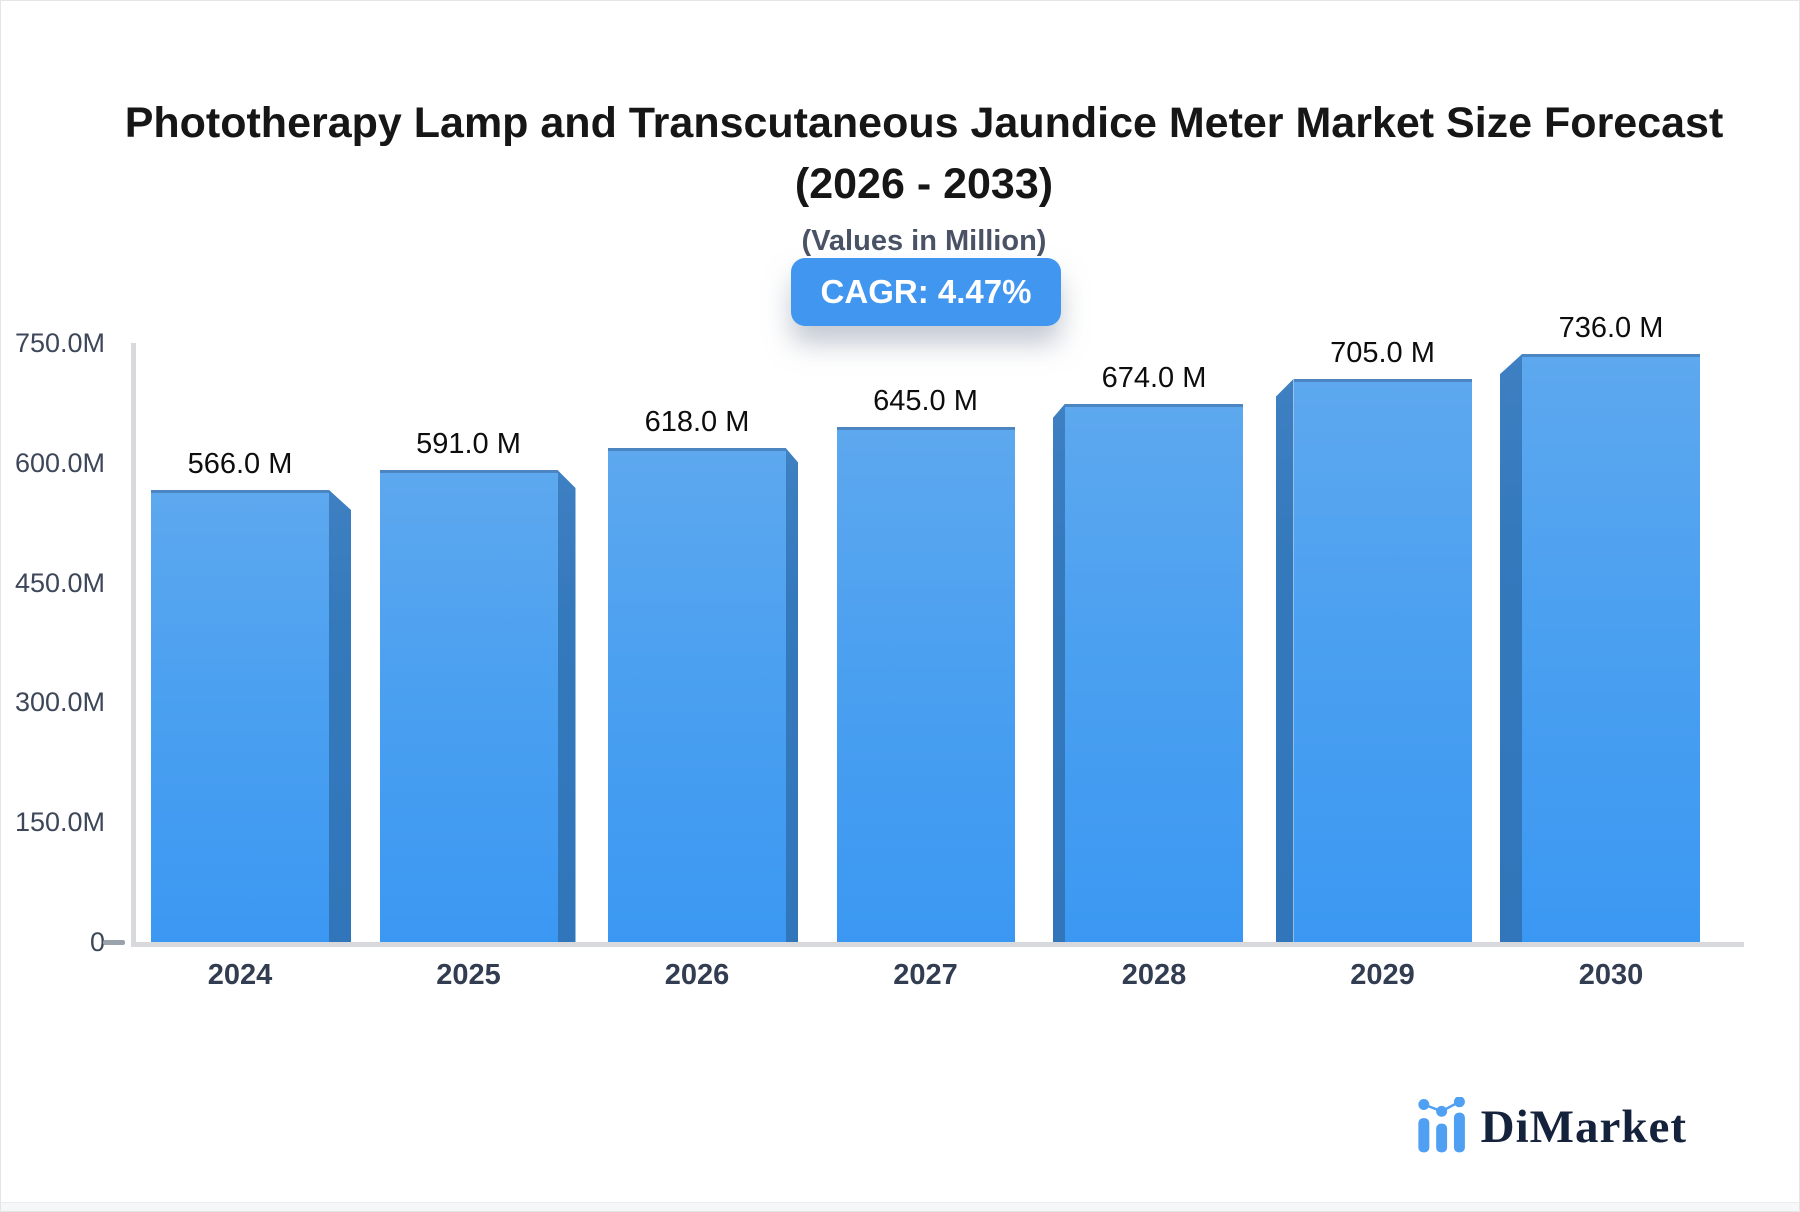  What do you see at coordinates (240, 463) in the screenshot?
I see `bar-value-label: 566.0 M` at bounding box center [240, 463].